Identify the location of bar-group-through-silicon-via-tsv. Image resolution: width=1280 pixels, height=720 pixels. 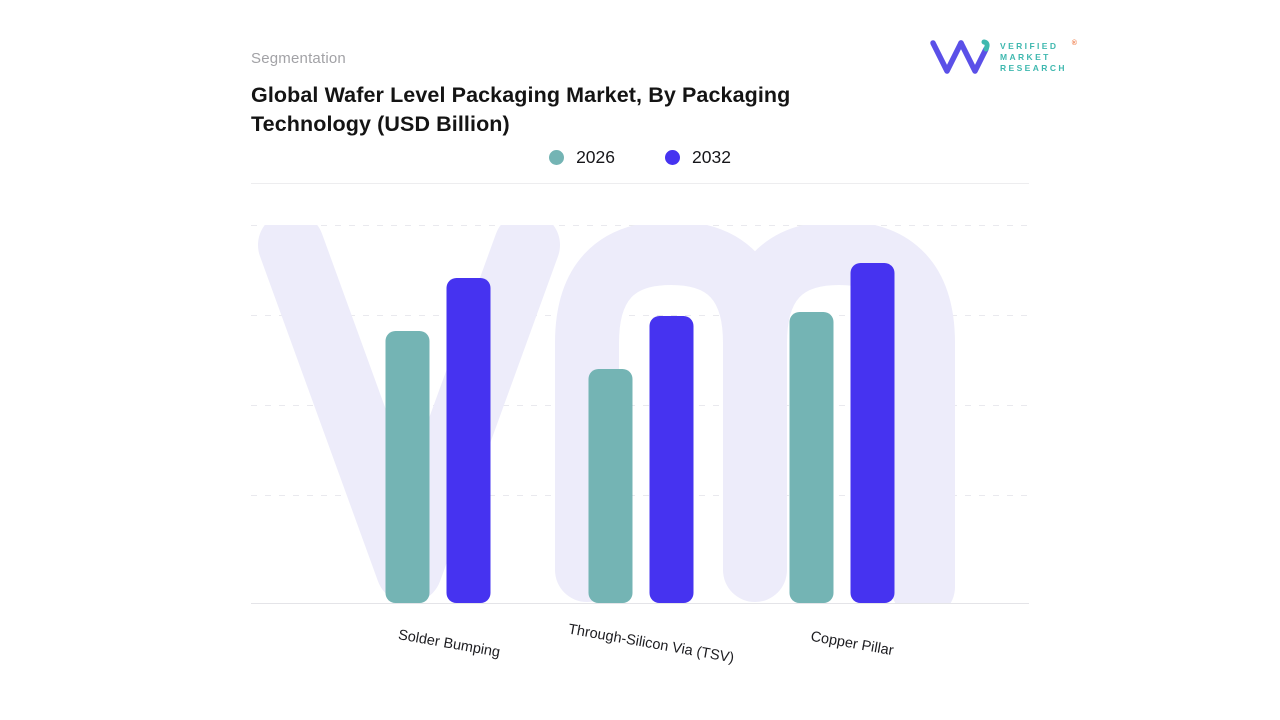
(641, 414).